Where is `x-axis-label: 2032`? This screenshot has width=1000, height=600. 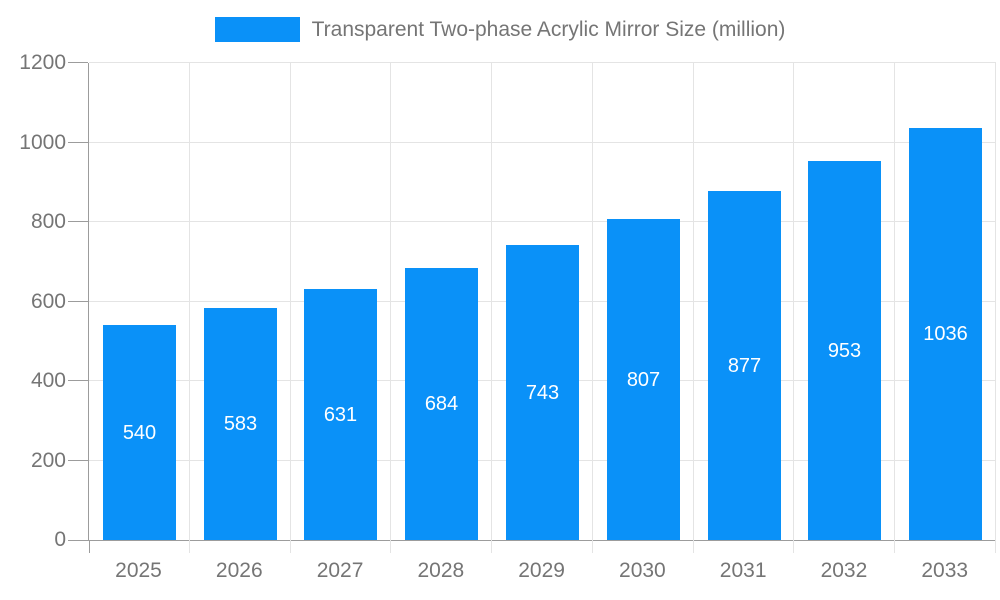
x-axis-label: 2032 is located at coordinates (844, 570).